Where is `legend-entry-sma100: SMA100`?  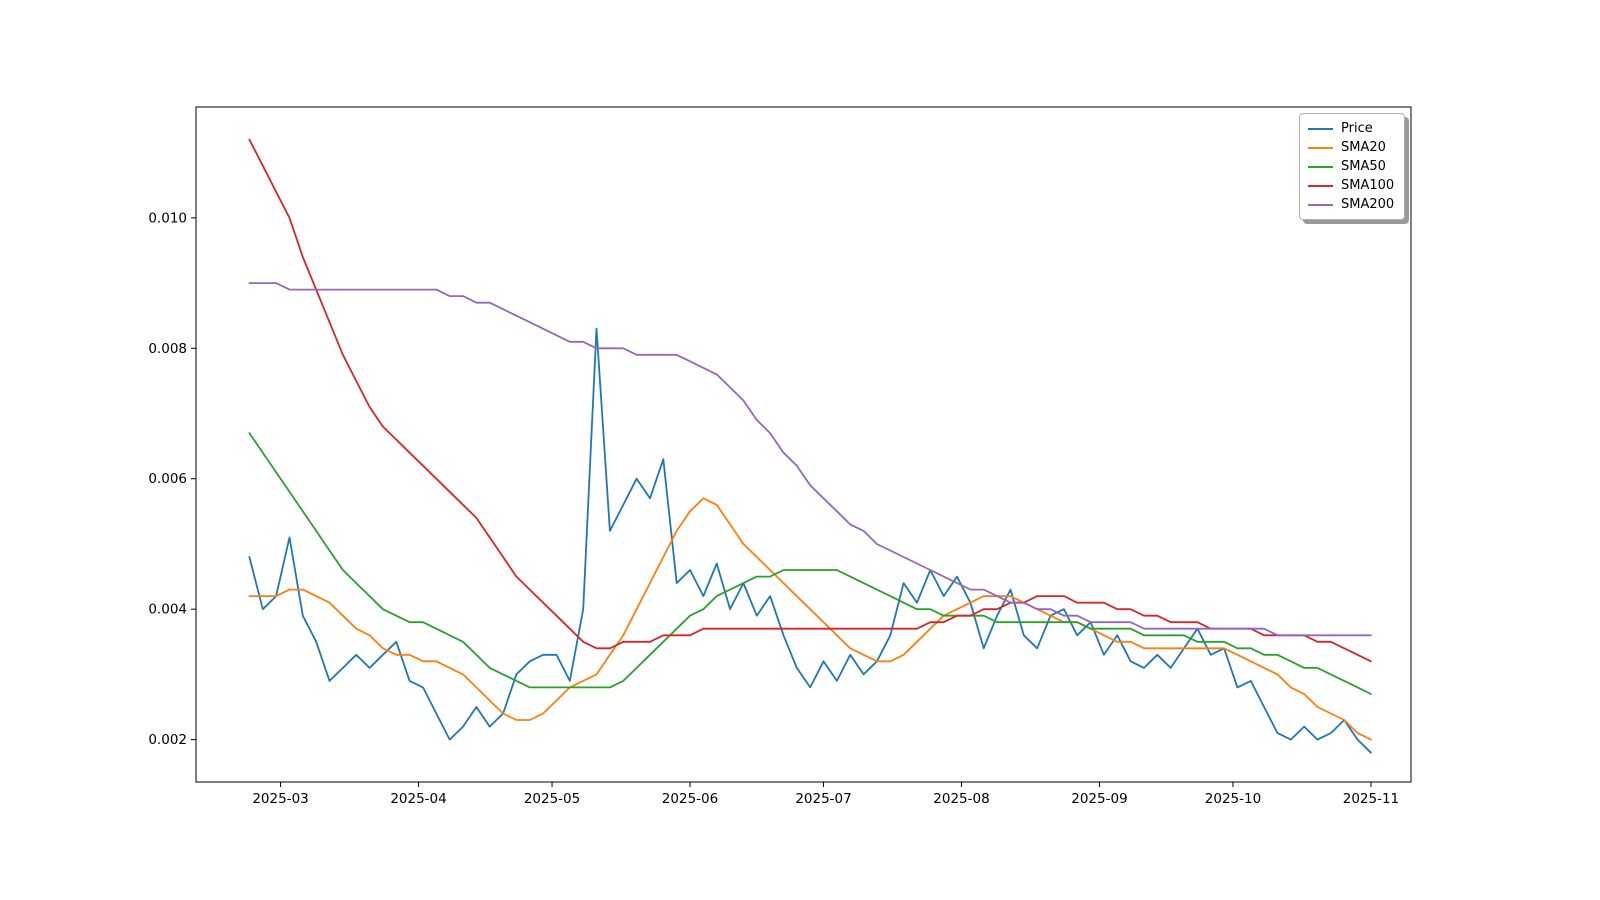 legend-entry-sma100: SMA100 is located at coordinates (1352, 185).